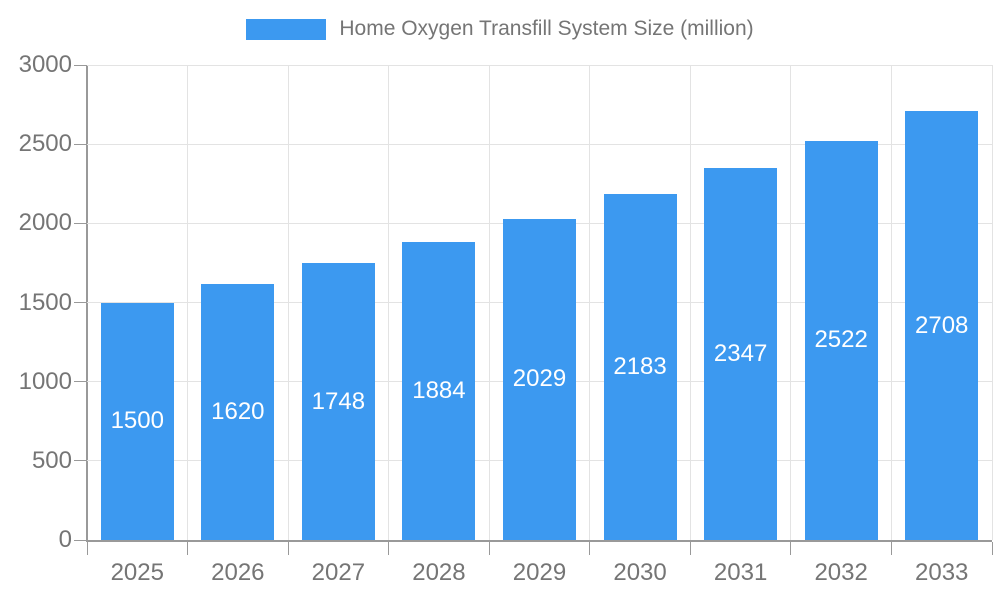 This screenshot has width=1000, height=600. I want to click on y-tick-2000, so click(80, 223).